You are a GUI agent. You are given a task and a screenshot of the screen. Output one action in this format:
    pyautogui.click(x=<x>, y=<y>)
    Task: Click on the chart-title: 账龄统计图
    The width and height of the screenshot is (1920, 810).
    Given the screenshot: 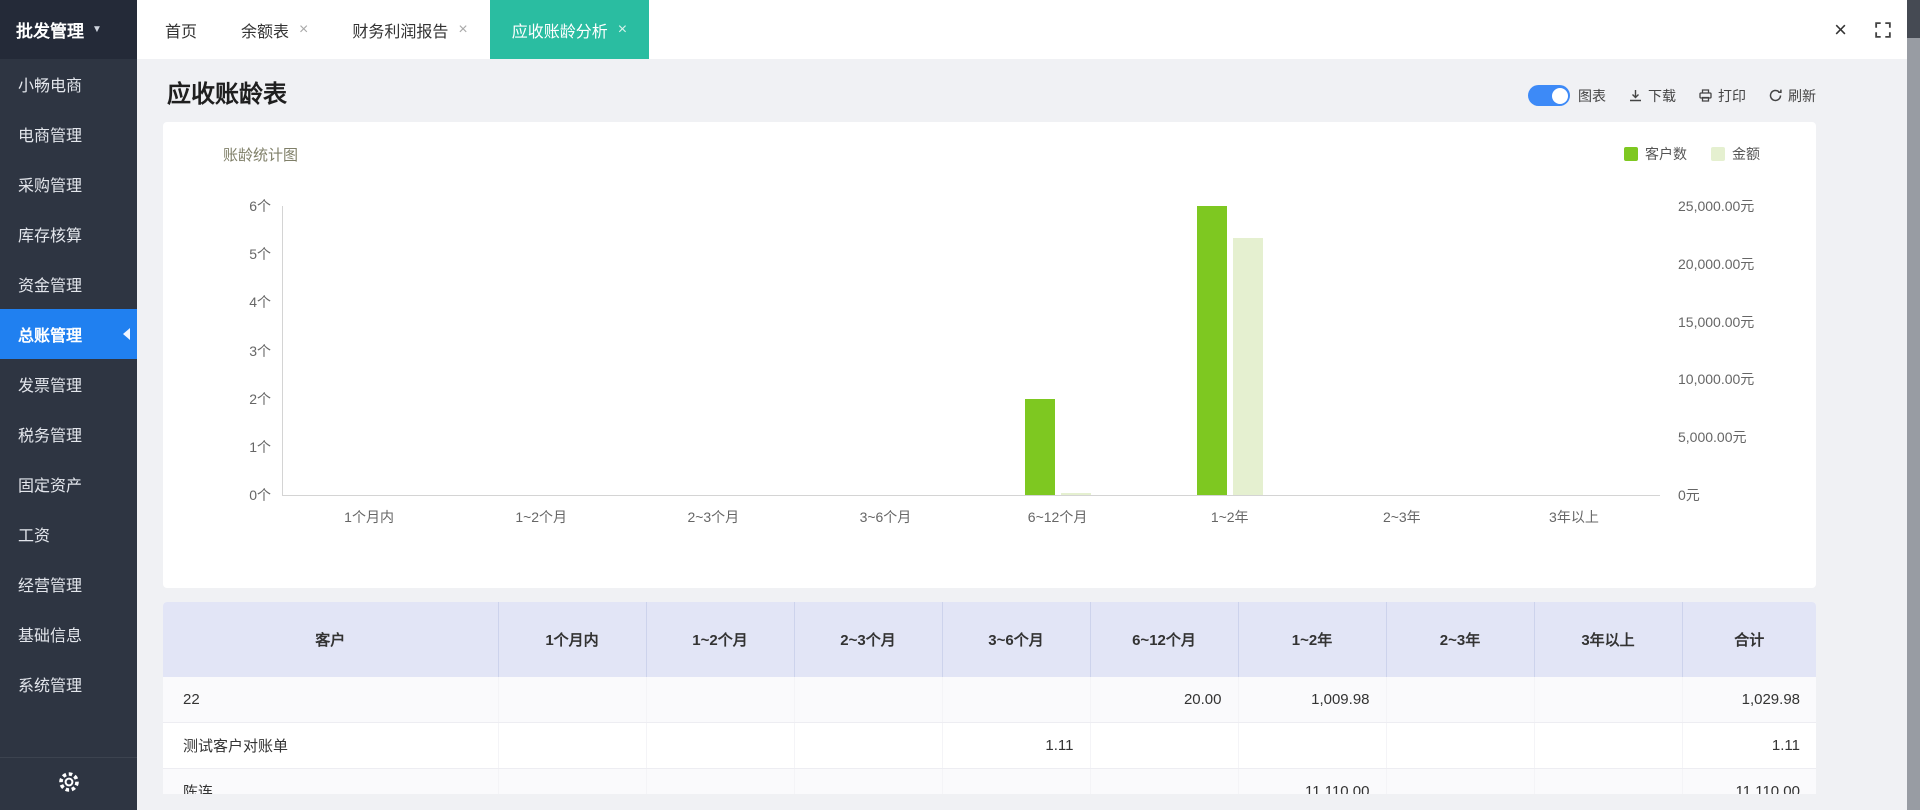 What is the action you would take?
    pyautogui.click(x=261, y=155)
    